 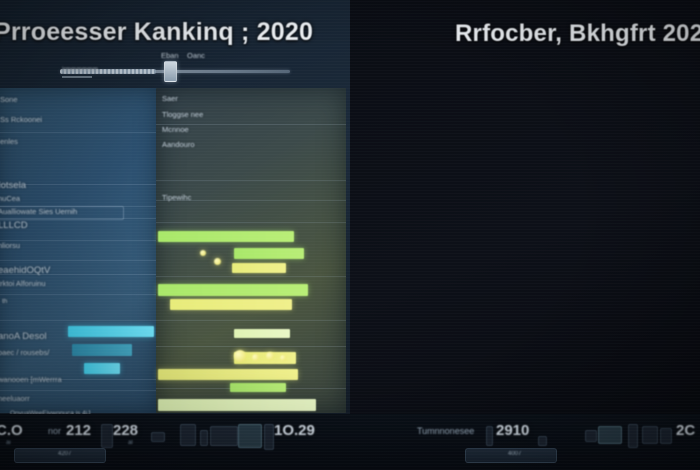 I want to click on list-item: th, so click(x=5, y=301).